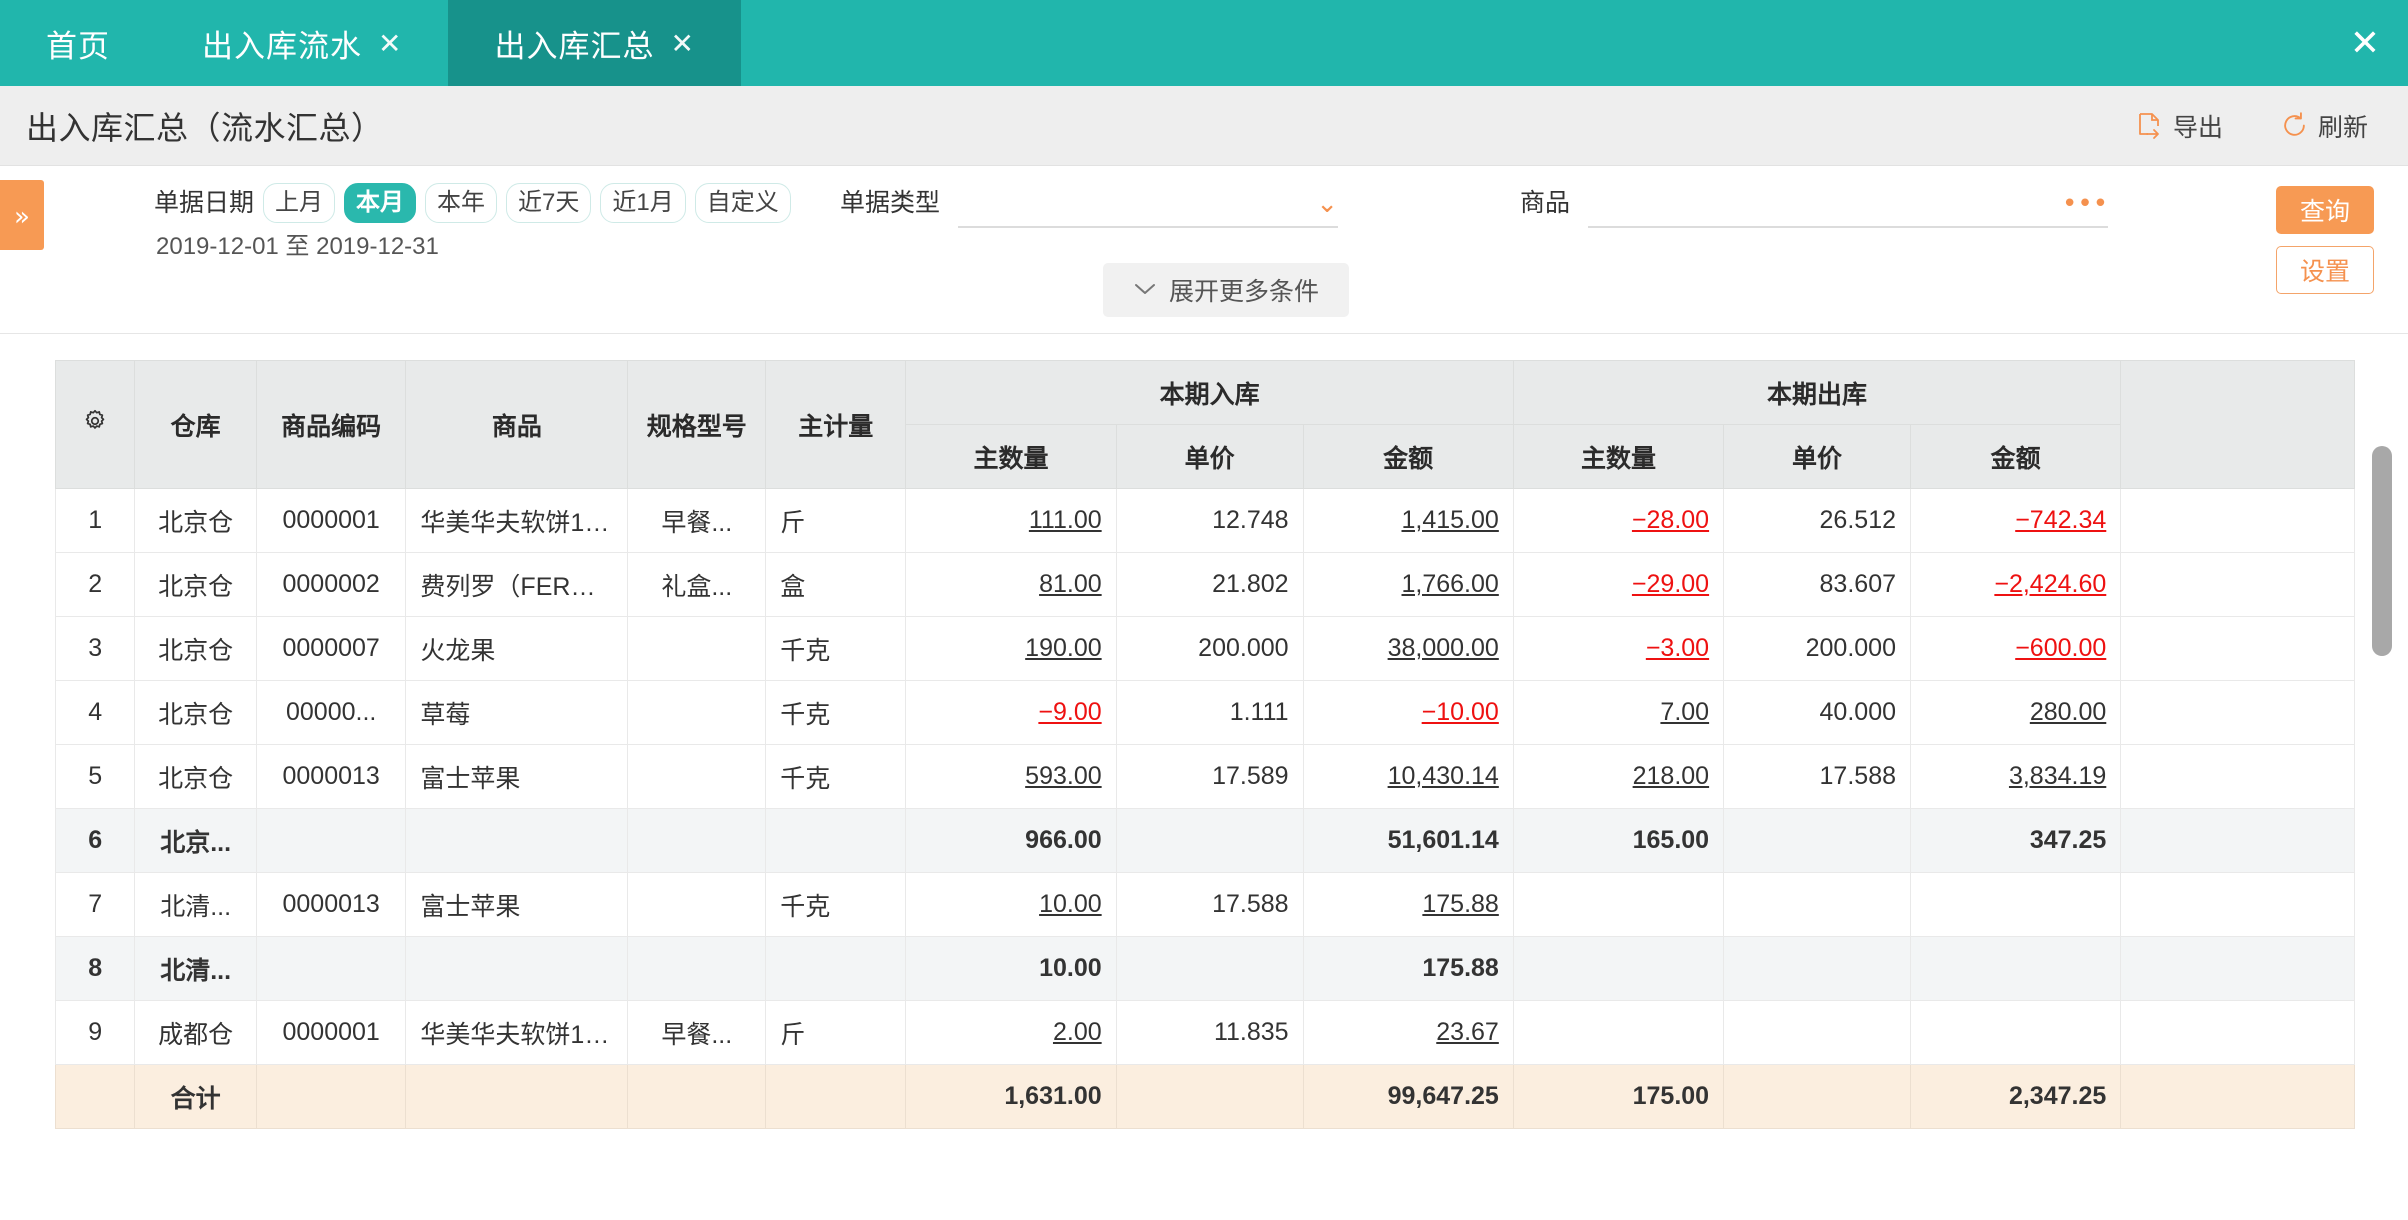 This screenshot has height=1220, width=2408. I want to click on doc-type-input: ⌄, so click(1148, 205).